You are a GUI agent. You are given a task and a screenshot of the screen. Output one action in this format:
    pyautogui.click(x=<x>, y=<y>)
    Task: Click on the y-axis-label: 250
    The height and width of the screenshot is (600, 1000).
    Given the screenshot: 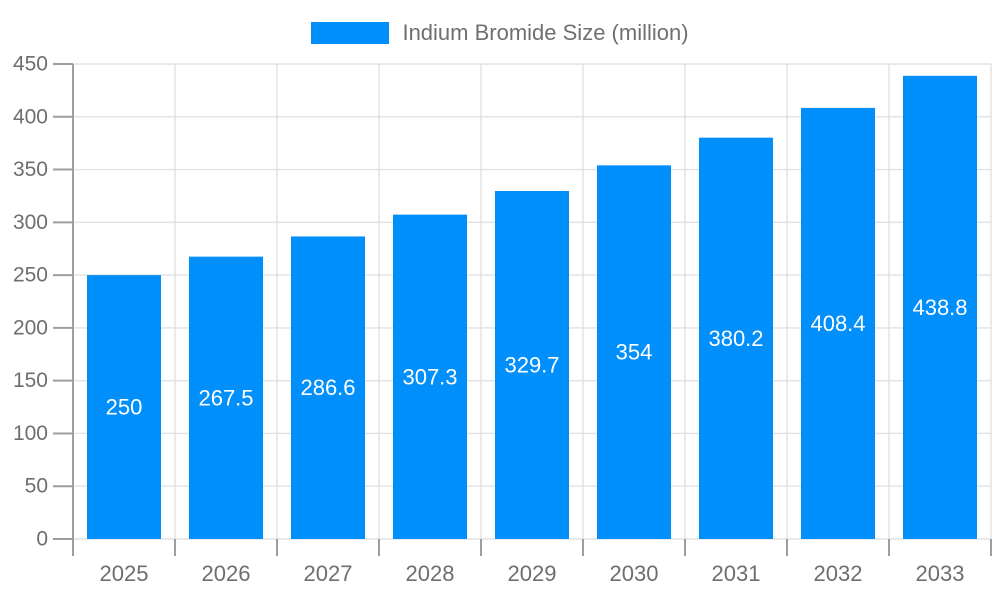 What is the action you would take?
    pyautogui.click(x=30, y=275)
    